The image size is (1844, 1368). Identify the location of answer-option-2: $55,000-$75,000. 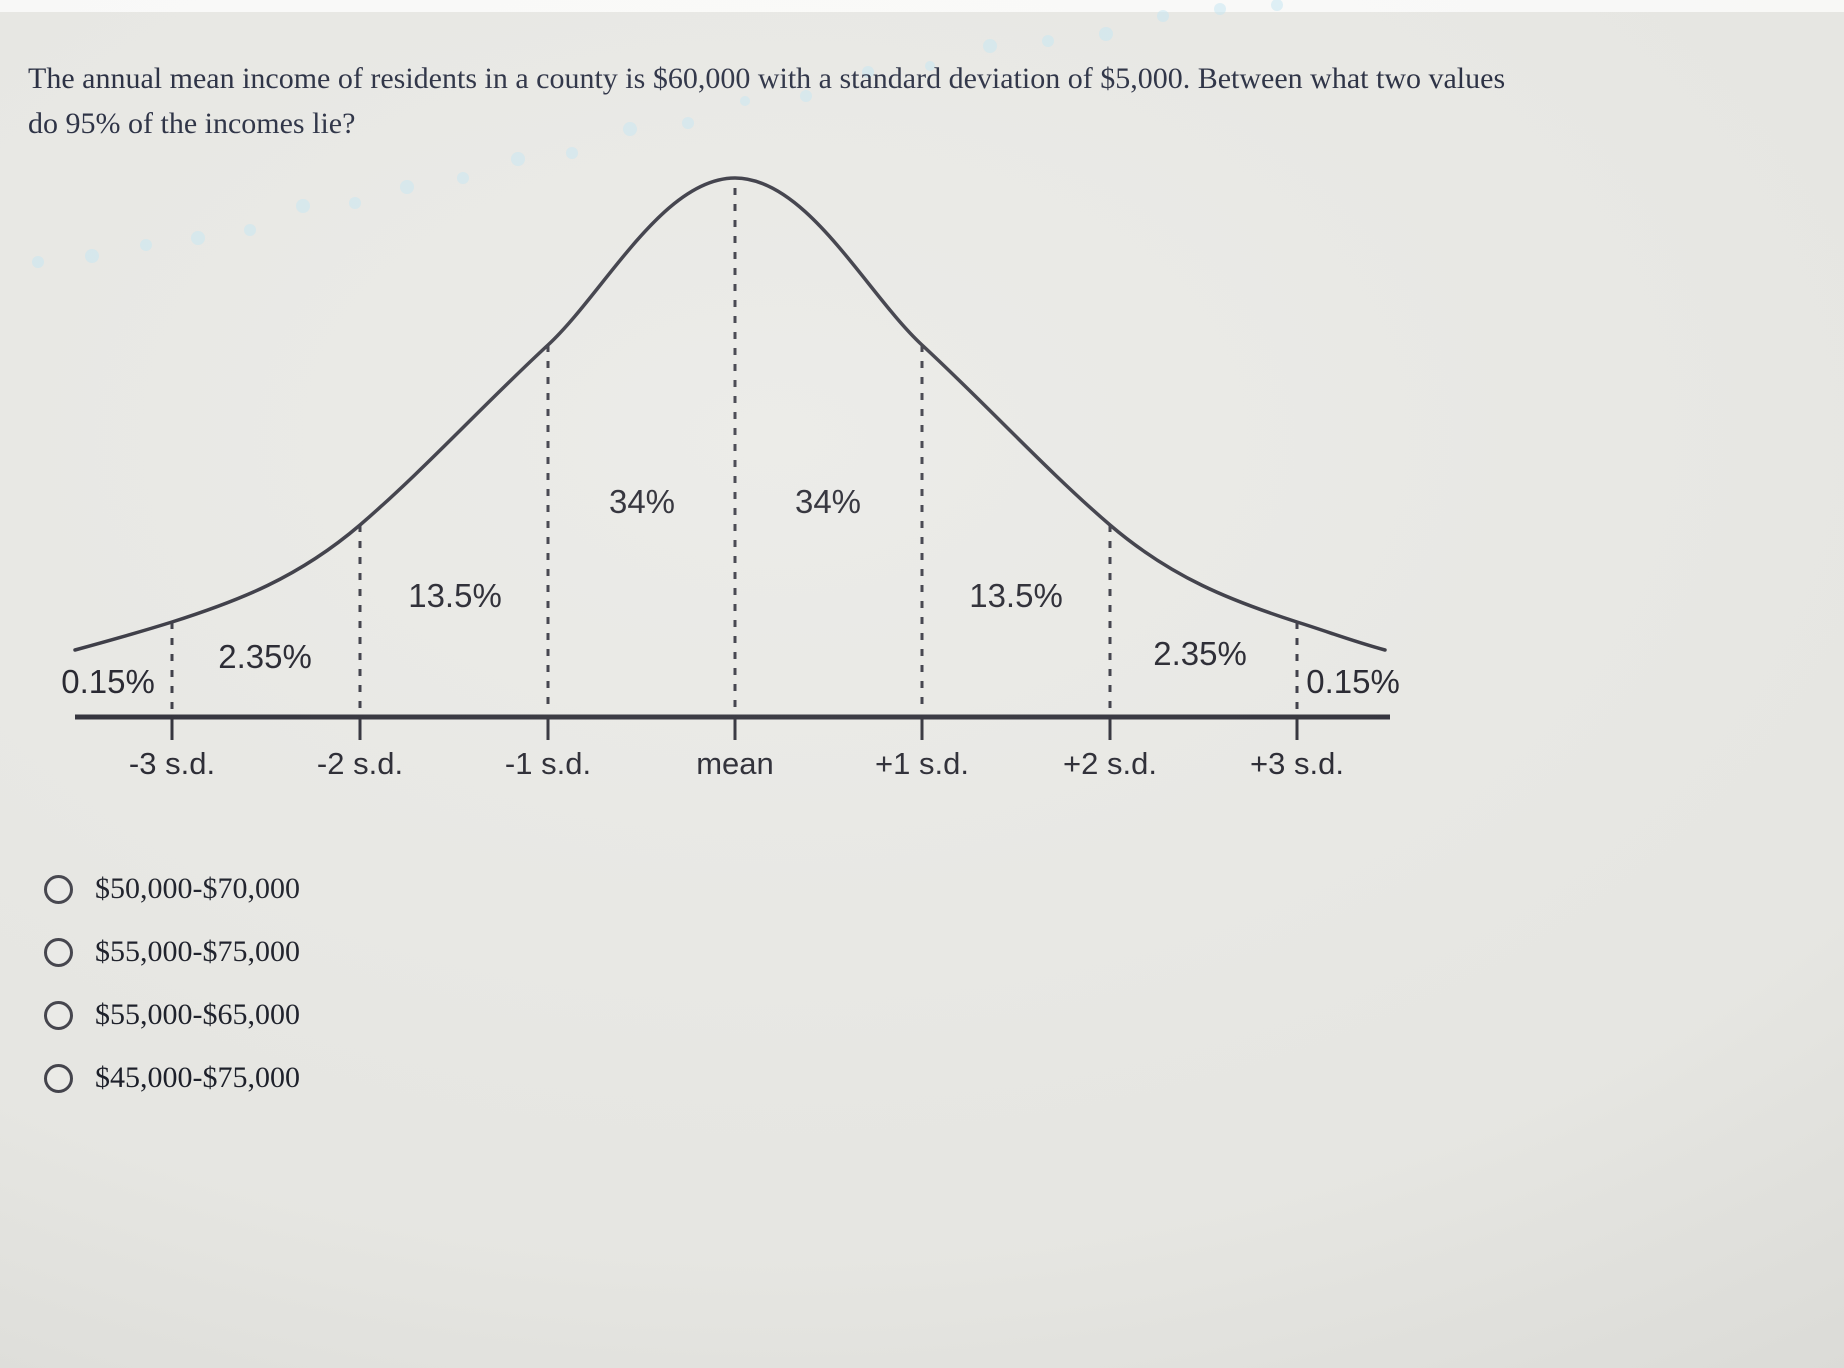
(172, 952).